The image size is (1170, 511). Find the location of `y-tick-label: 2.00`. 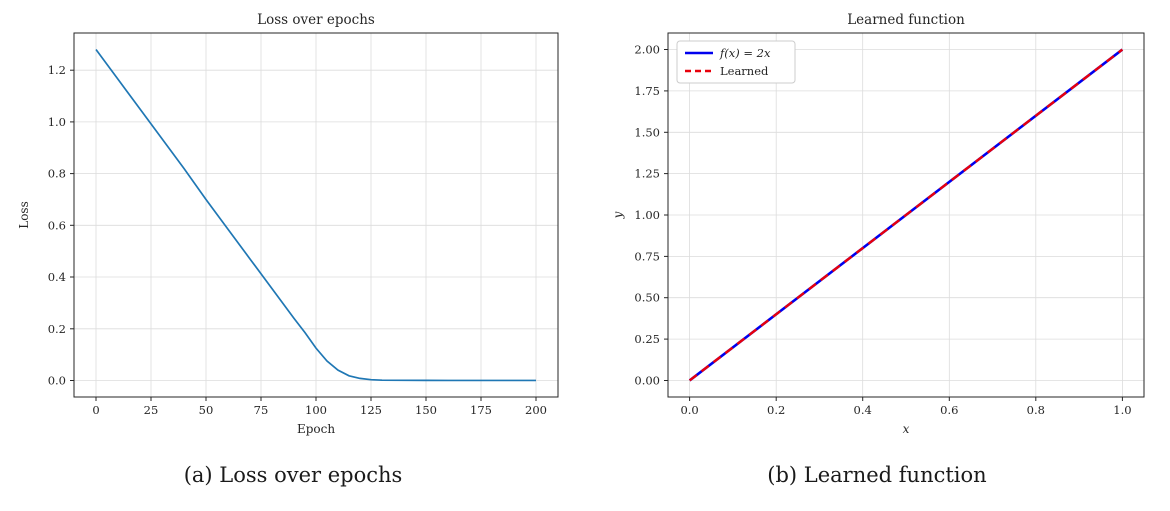

y-tick-label: 2.00 is located at coordinates (647, 50).